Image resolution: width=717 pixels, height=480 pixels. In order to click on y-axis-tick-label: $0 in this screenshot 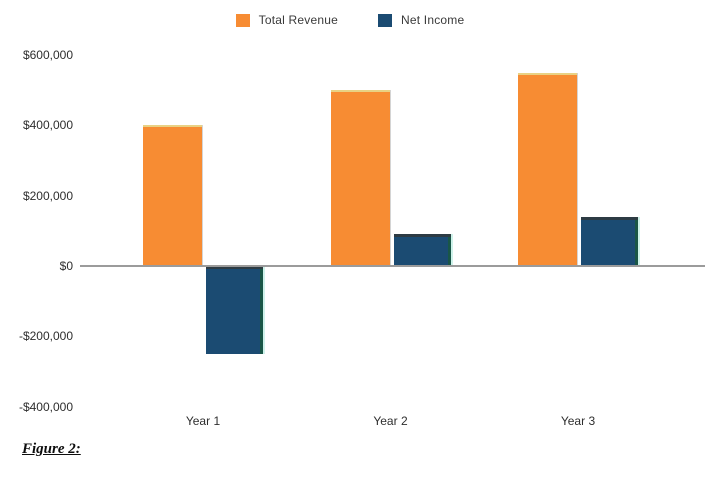, I will do `click(66, 266)`.